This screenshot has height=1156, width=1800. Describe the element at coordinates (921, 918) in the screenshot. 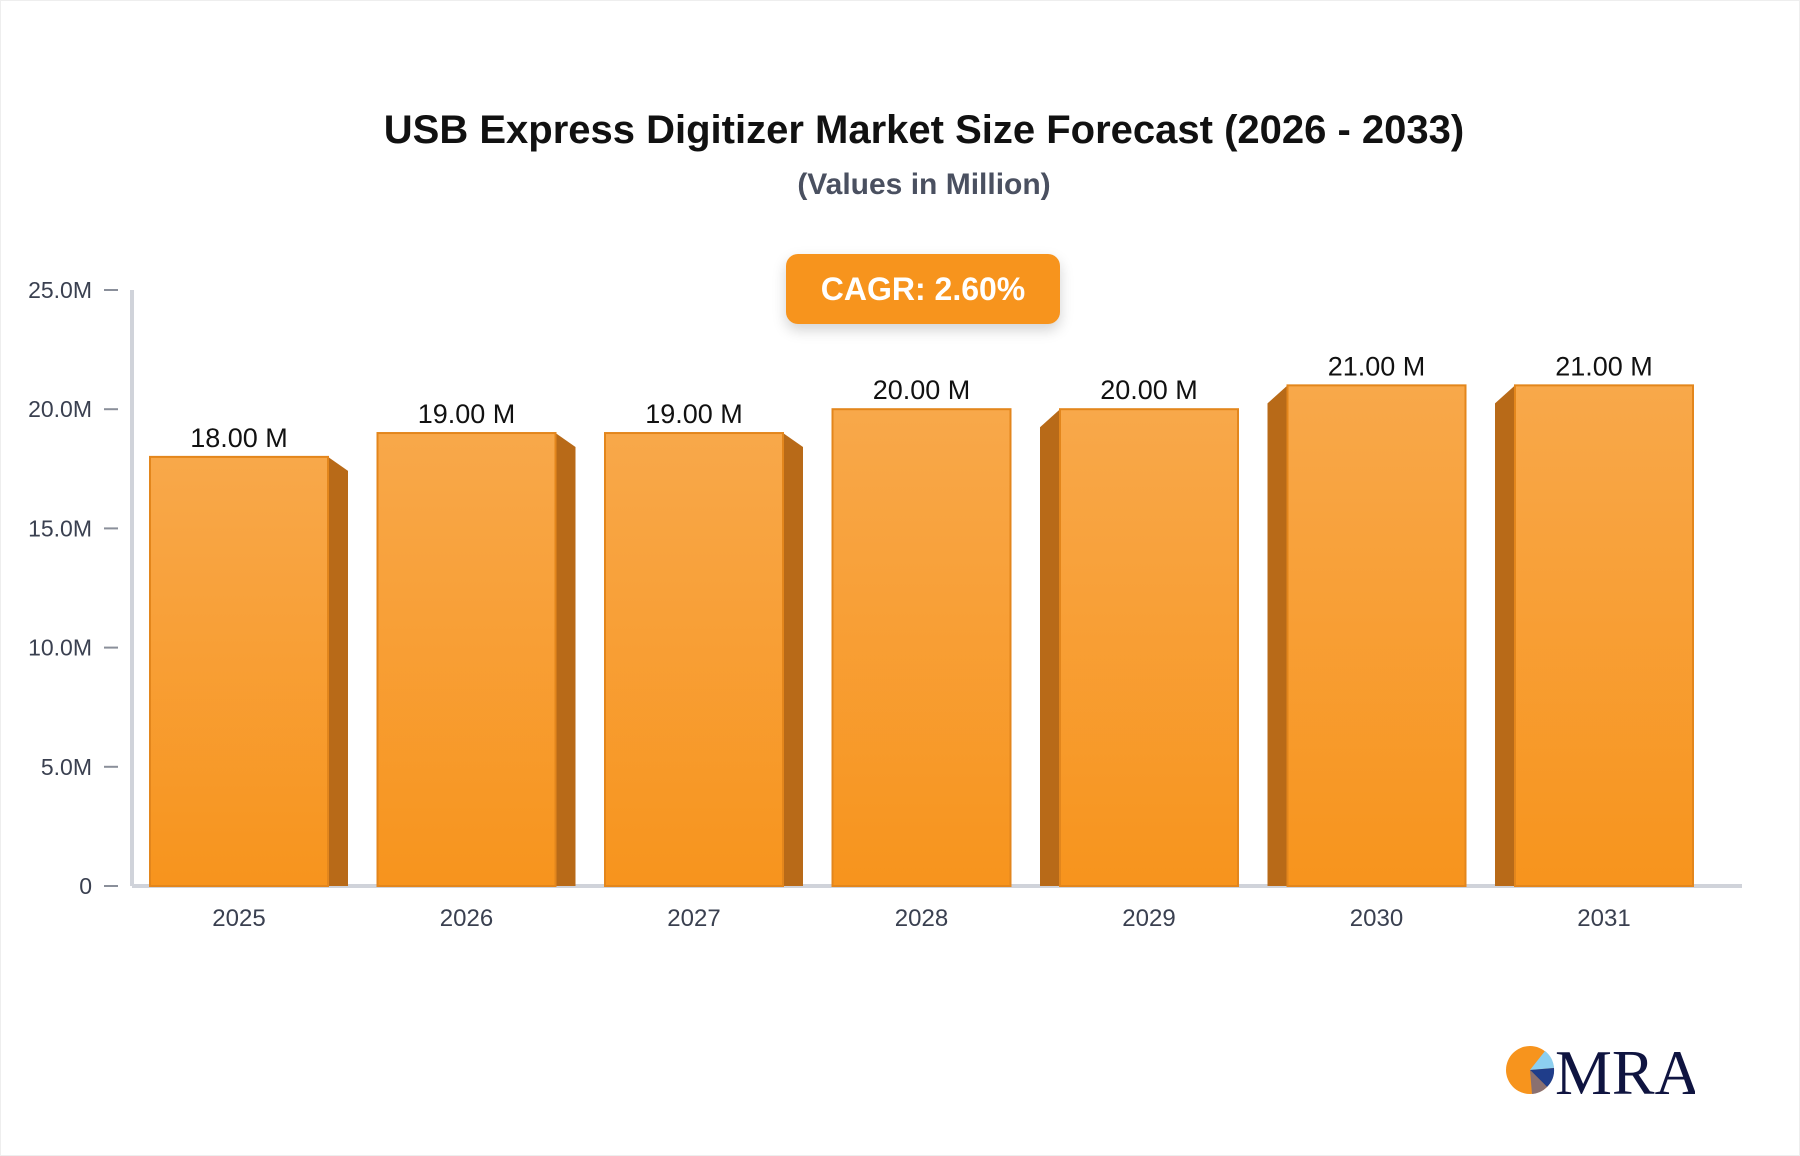

I see `x-tick-label: 2028` at that location.